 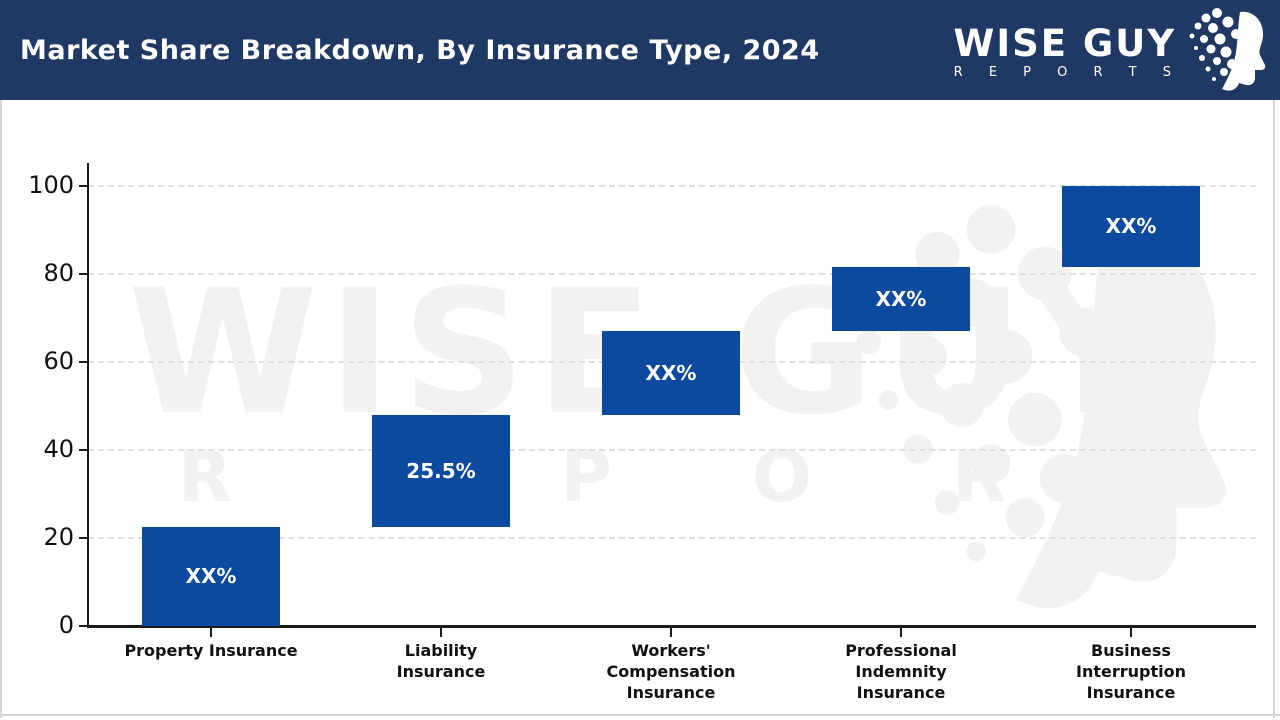 What do you see at coordinates (901, 671) in the screenshot?
I see `x-tick-label: Professional Indemnity Insurance` at bounding box center [901, 671].